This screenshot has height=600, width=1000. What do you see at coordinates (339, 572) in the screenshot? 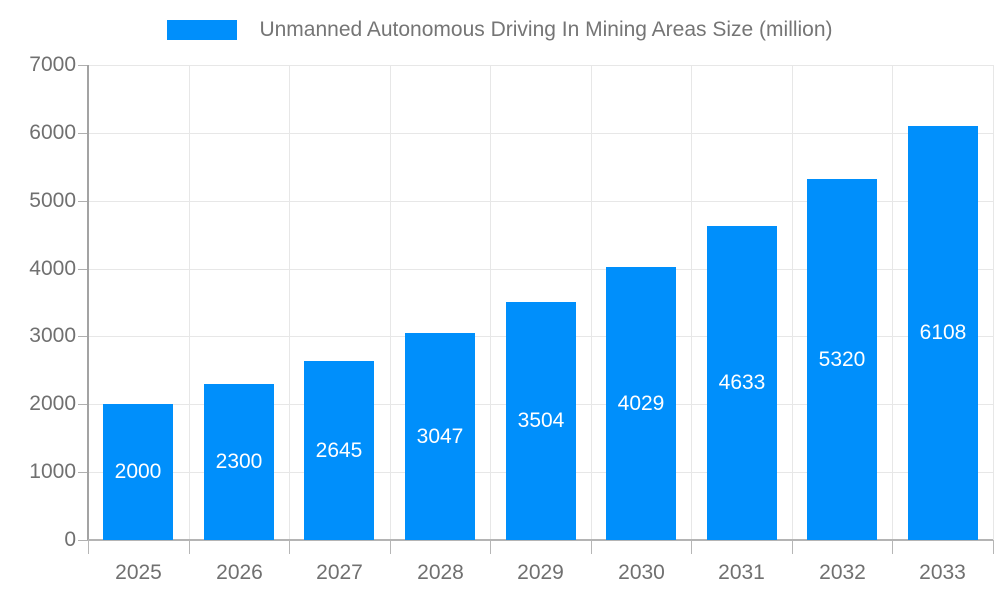
I see `x-axis-label: 2027` at bounding box center [339, 572].